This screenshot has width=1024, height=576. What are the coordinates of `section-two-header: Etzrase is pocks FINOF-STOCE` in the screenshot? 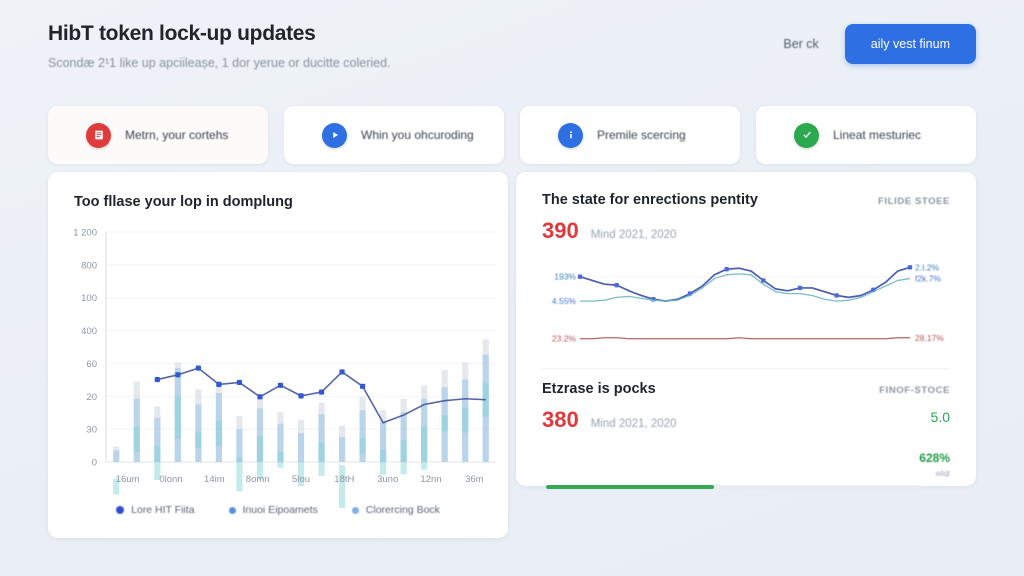 It's located at (746, 389).